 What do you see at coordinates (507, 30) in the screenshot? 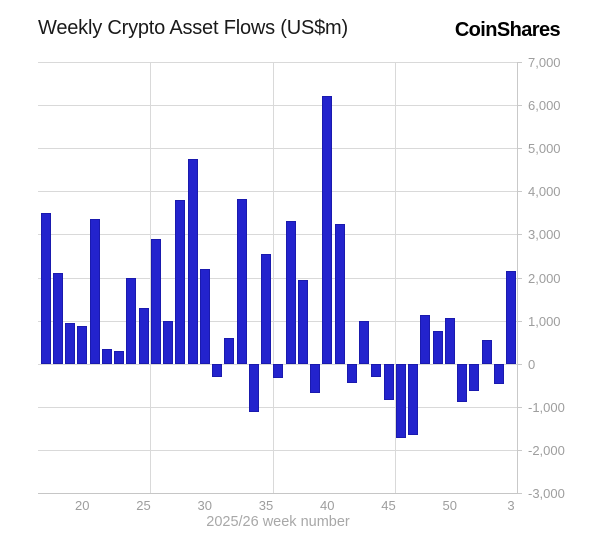
I see `coinshares-logo: CoinShares` at bounding box center [507, 30].